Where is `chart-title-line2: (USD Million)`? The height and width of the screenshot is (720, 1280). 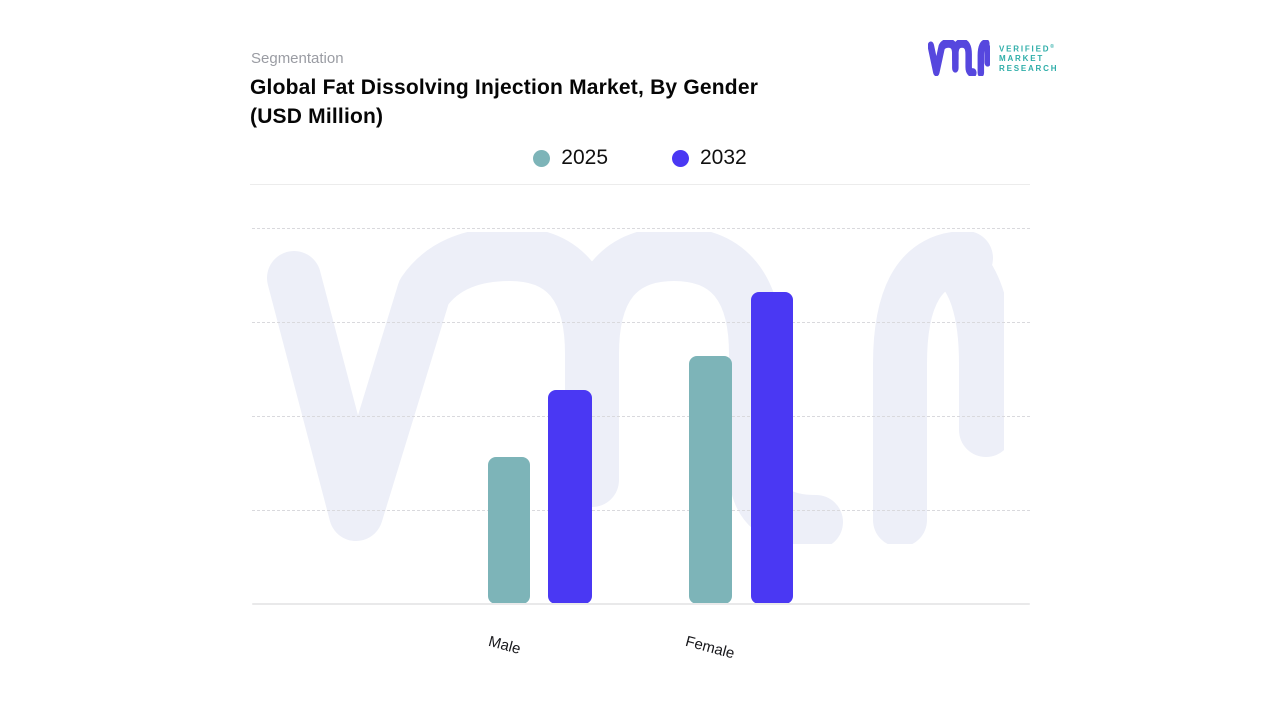
chart-title-line2: (USD Million) is located at coordinates (317, 116).